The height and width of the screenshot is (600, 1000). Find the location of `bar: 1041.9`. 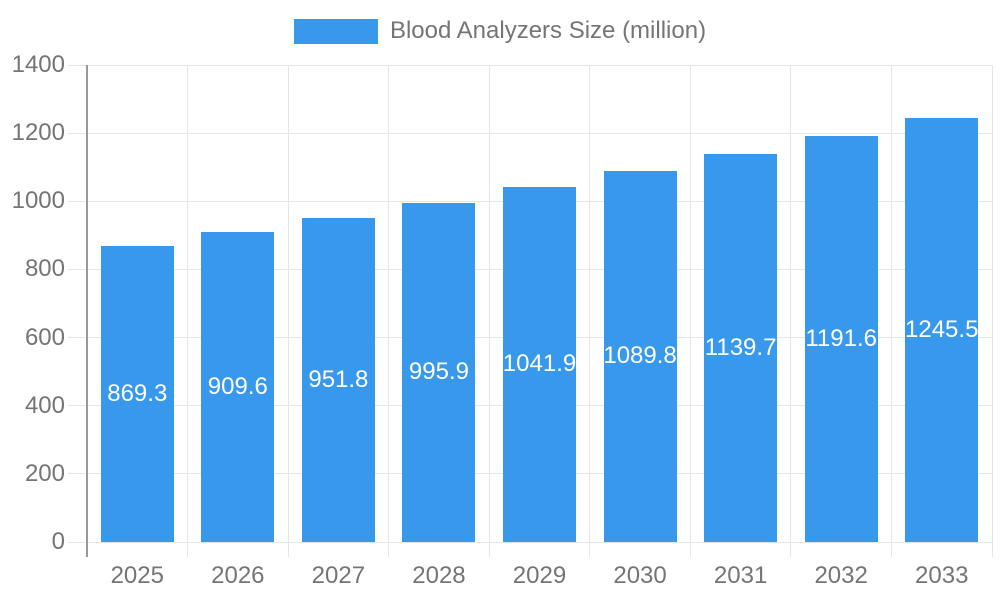

bar: 1041.9 is located at coordinates (539, 364).